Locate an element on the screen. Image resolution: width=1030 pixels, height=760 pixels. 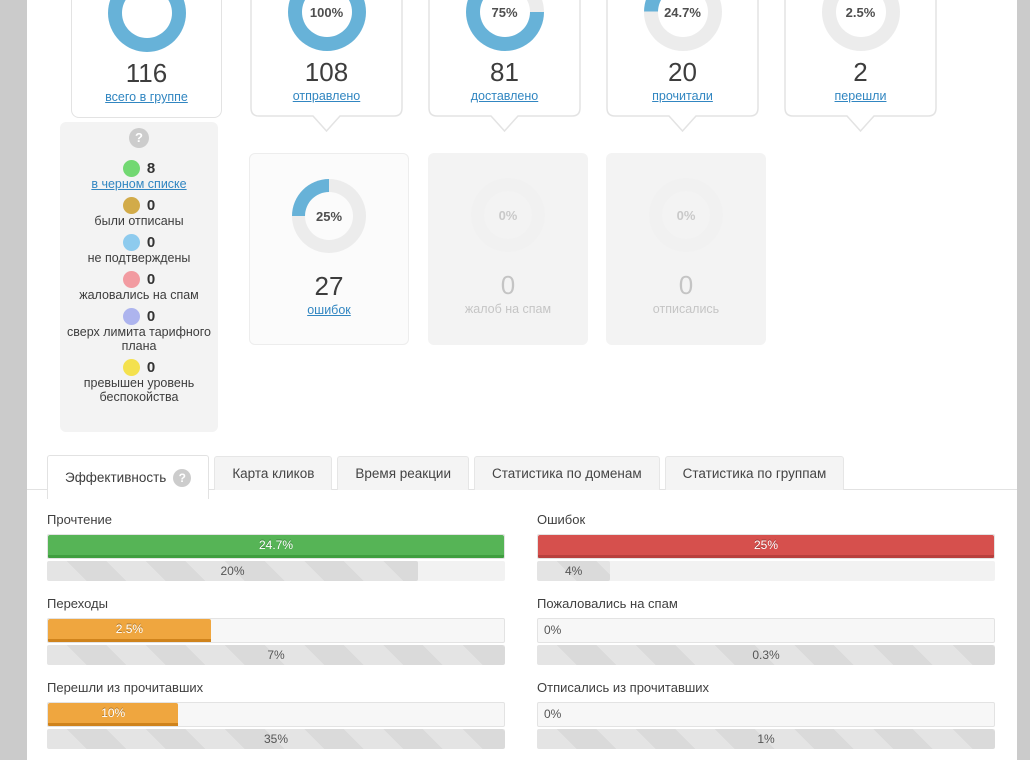
unsubscribed-dot-icon is located at coordinates (131, 205).